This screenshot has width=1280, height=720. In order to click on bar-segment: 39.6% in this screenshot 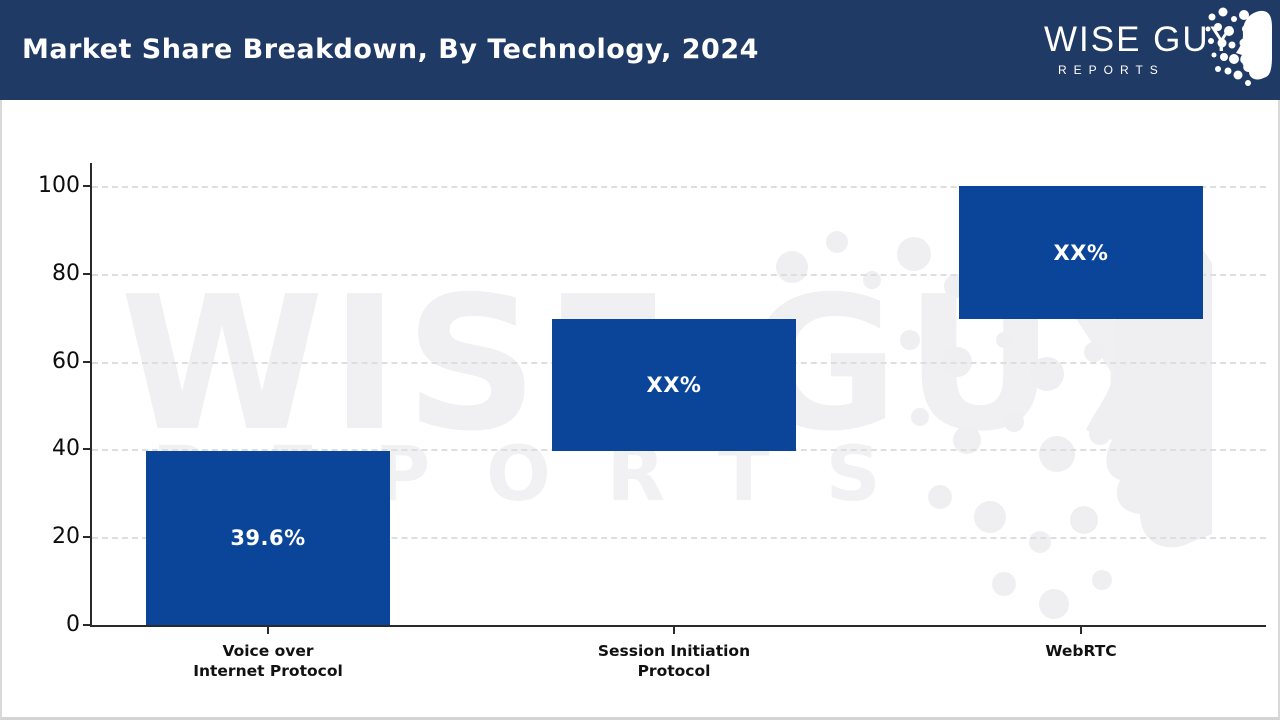, I will do `click(268, 538)`.